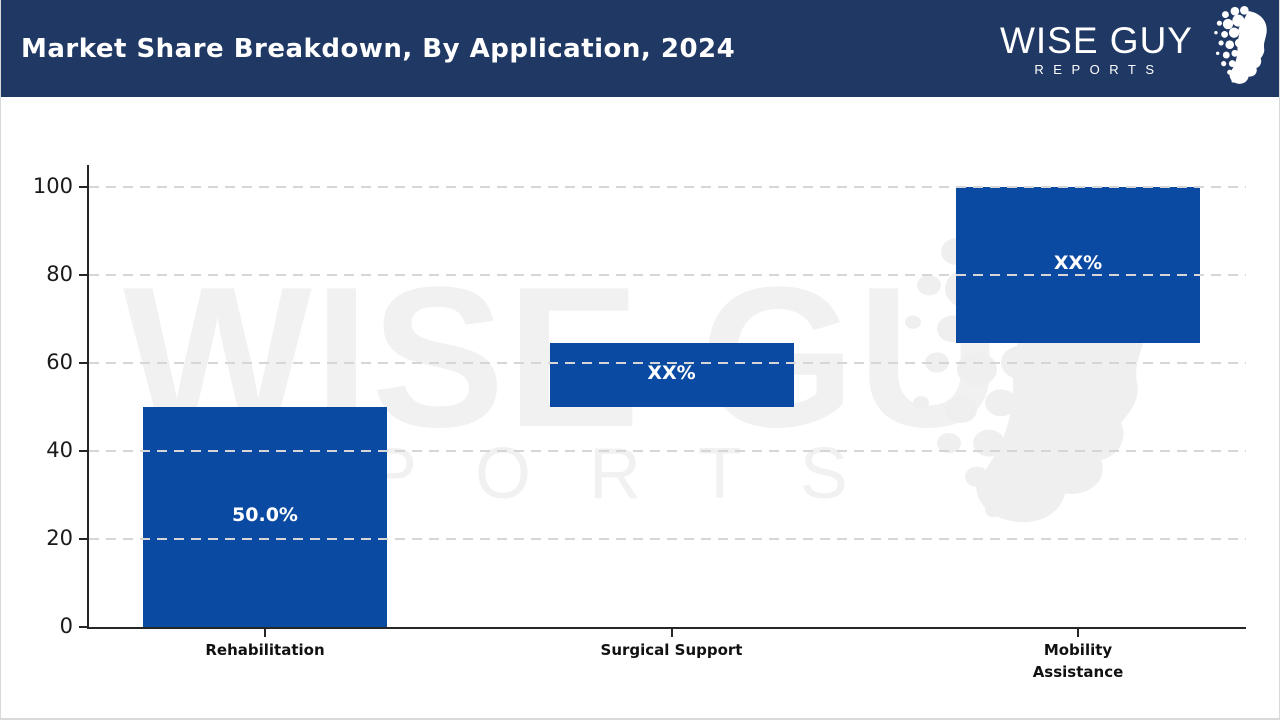 This screenshot has height=720, width=1280. I want to click on x-category-label: Rehabilitation, so click(265, 650).